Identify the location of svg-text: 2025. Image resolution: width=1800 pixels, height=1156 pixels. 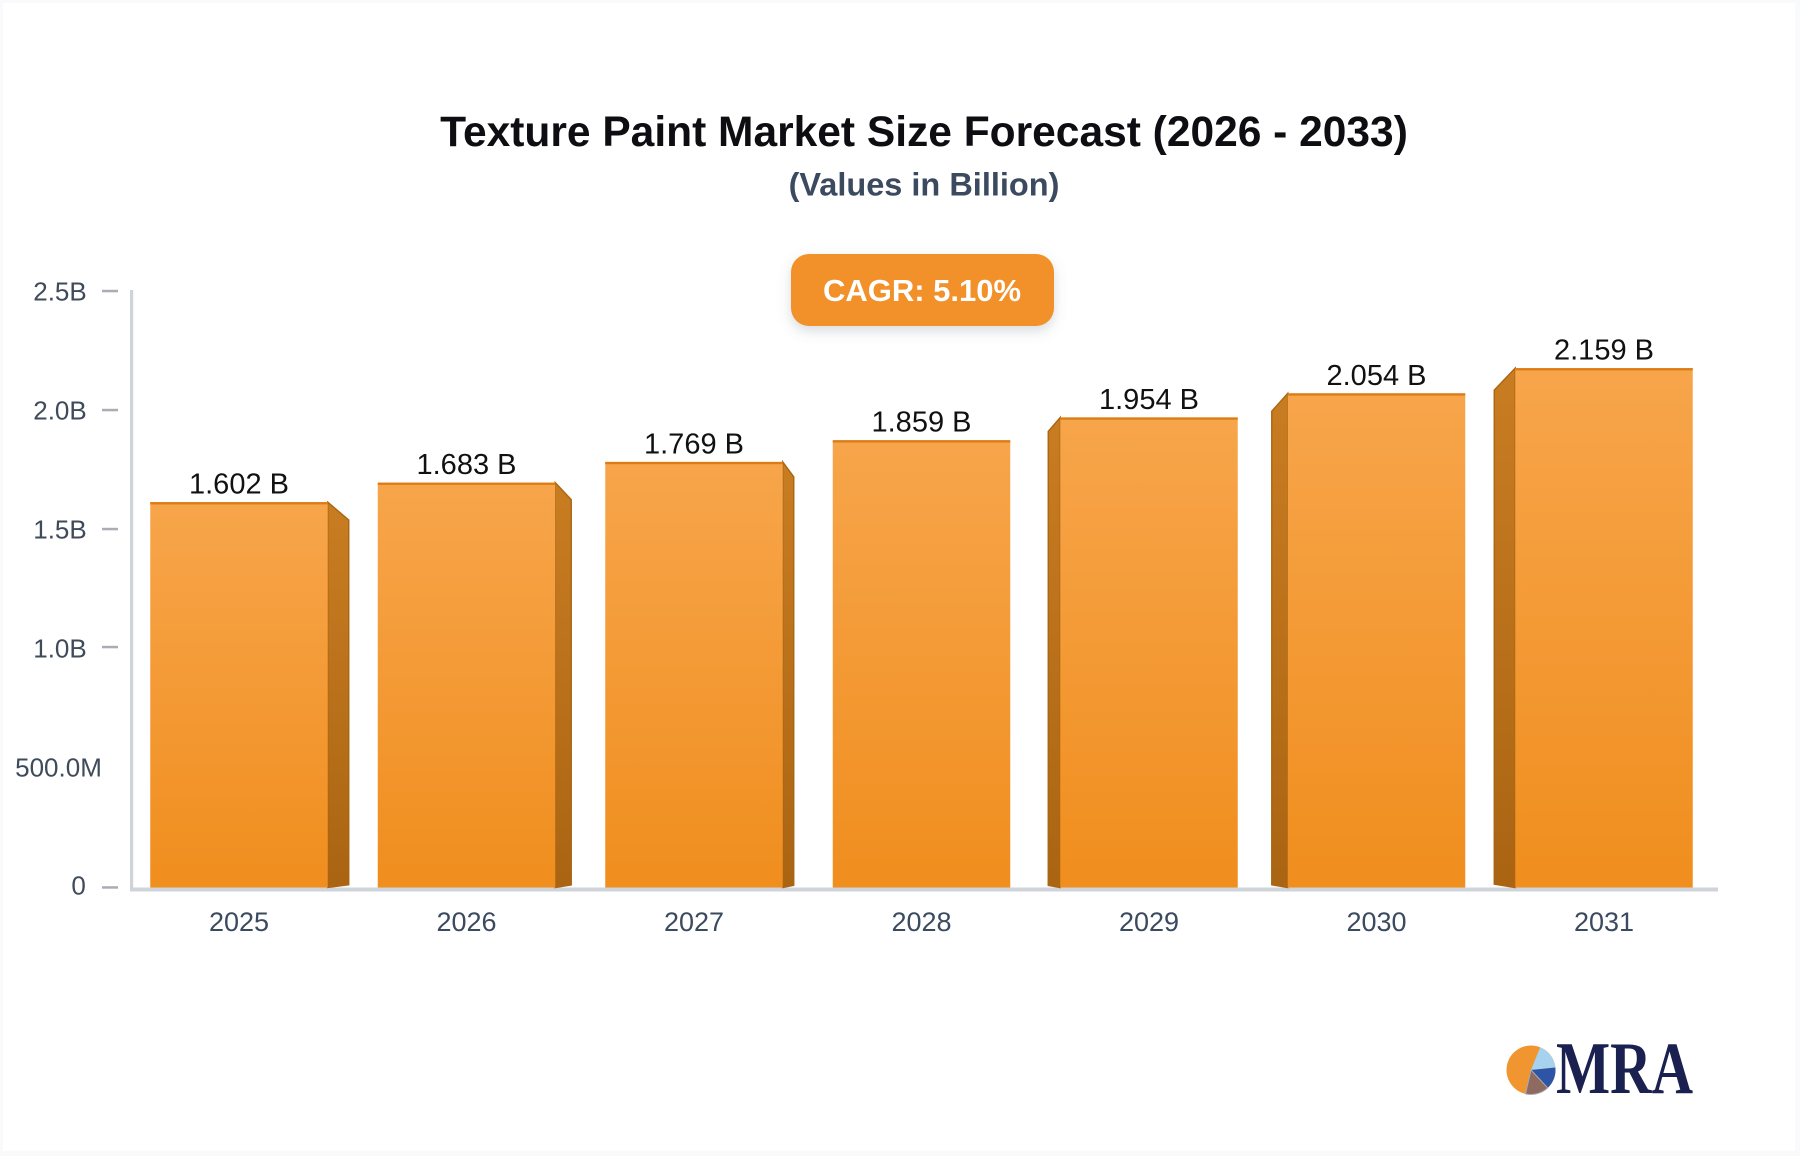
(239, 922).